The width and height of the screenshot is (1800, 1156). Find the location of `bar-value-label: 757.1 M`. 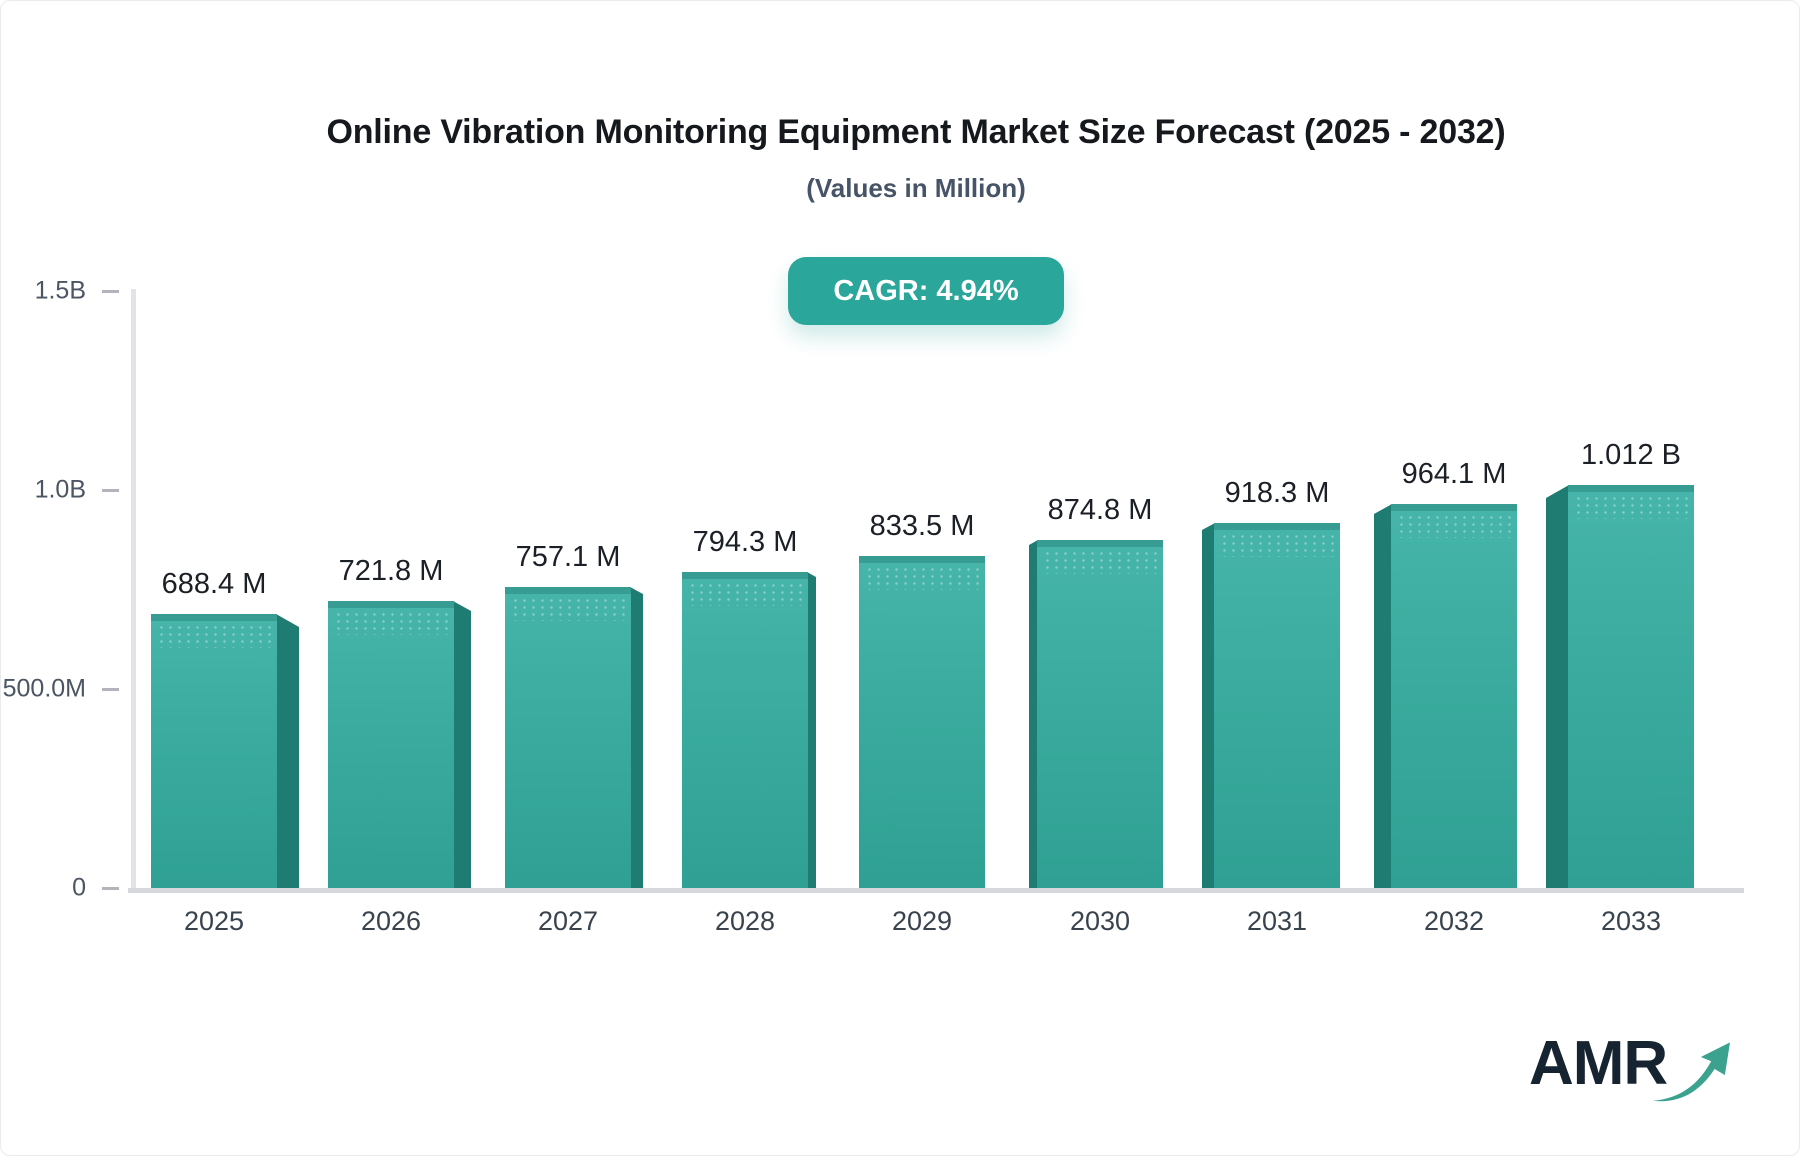

bar-value-label: 757.1 M is located at coordinates (568, 557).